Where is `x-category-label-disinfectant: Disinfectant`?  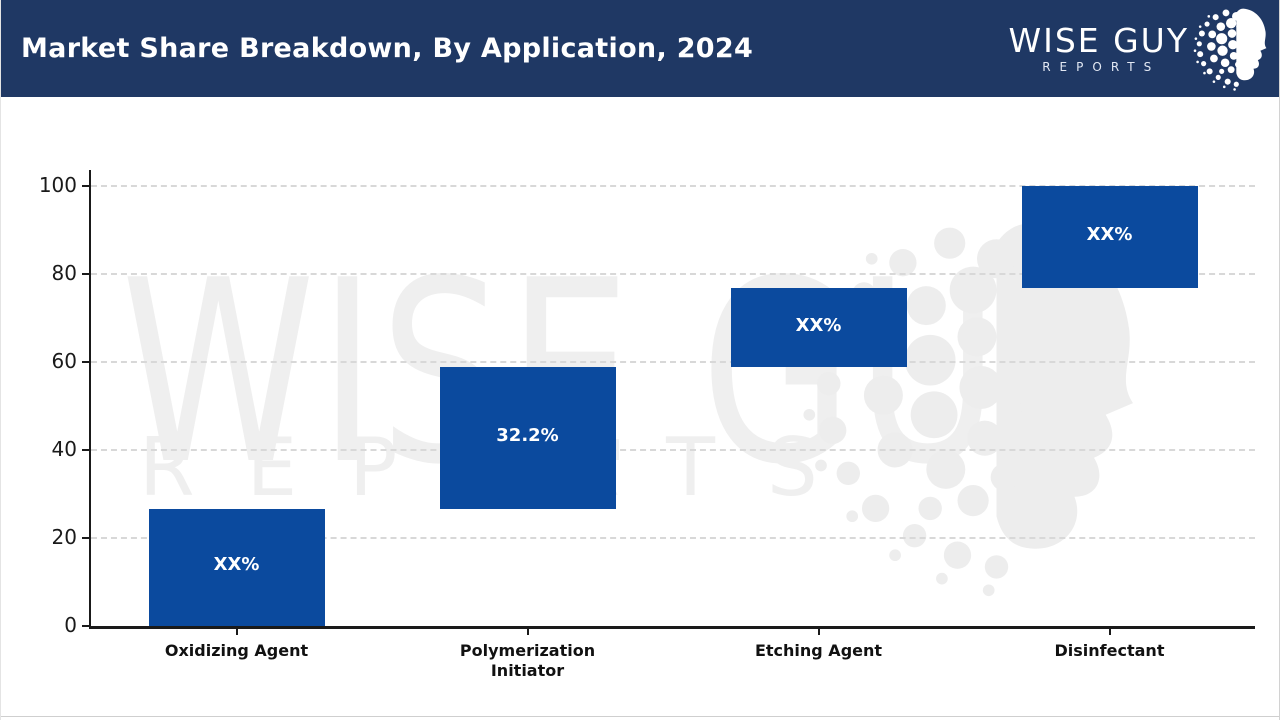 x-category-label-disinfectant: Disinfectant is located at coordinates (1109, 651).